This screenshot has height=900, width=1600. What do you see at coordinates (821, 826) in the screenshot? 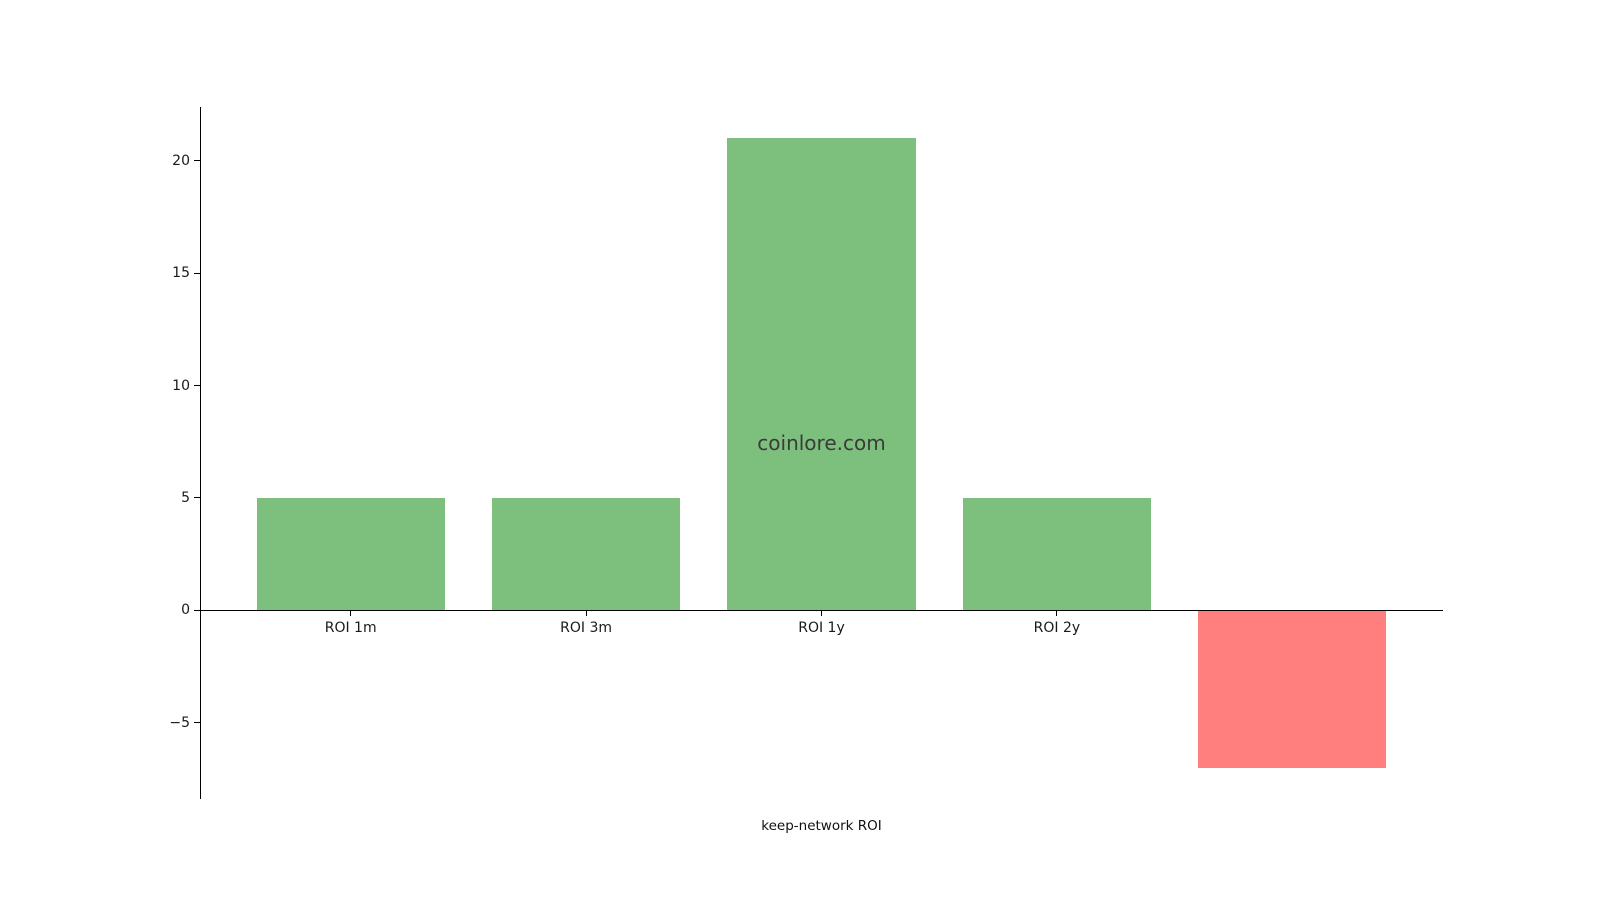
I see `chart-title: keep-network ROI` at bounding box center [821, 826].